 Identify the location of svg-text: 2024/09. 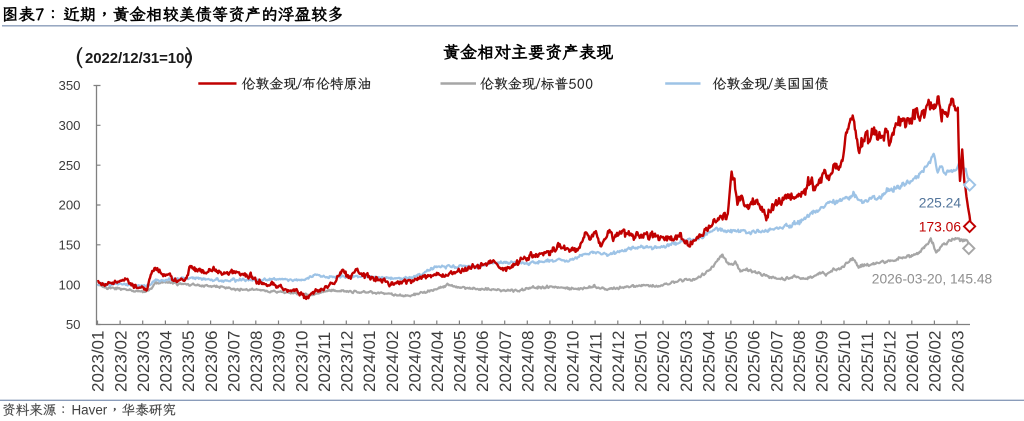
(550, 361).